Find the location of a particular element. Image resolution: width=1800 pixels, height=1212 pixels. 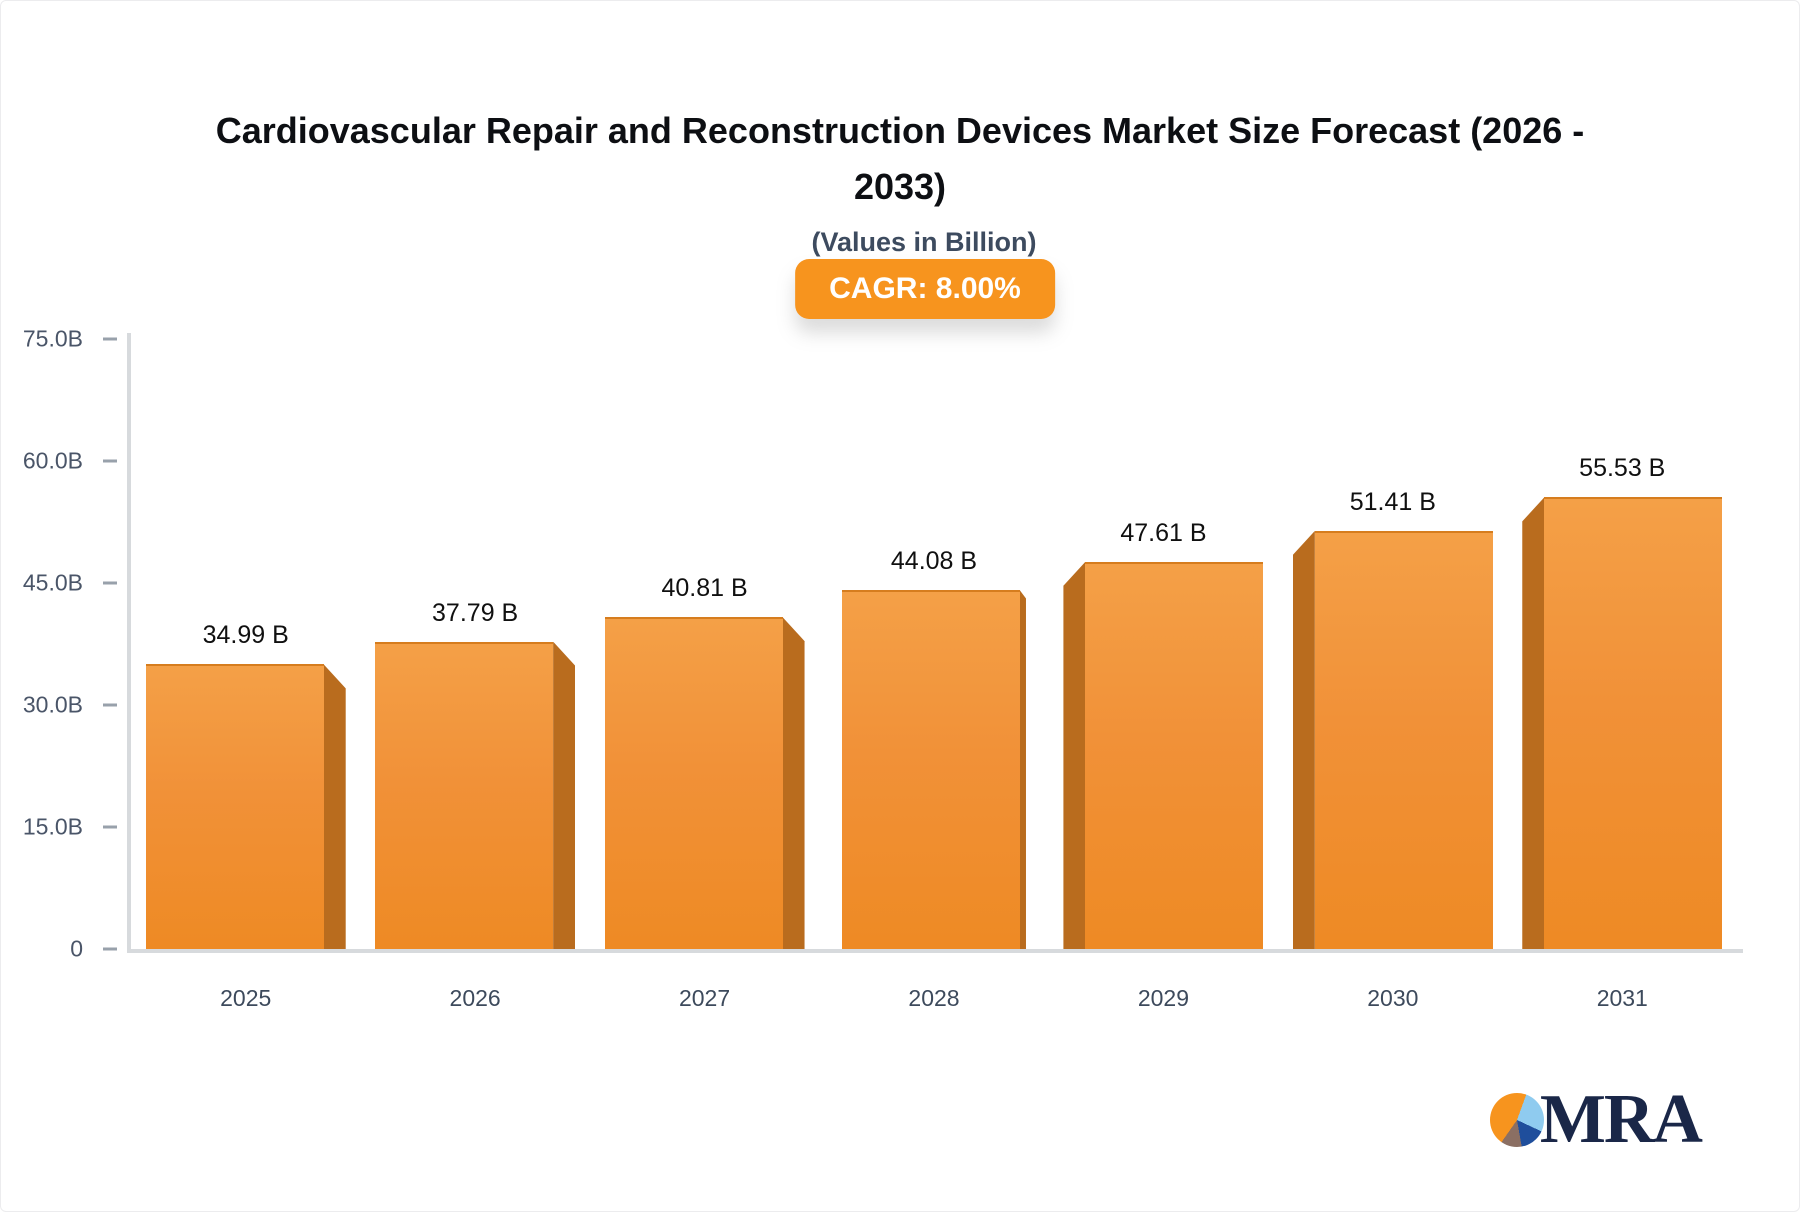

bar-column: 55.53 B 2031 is located at coordinates (1622, 675).